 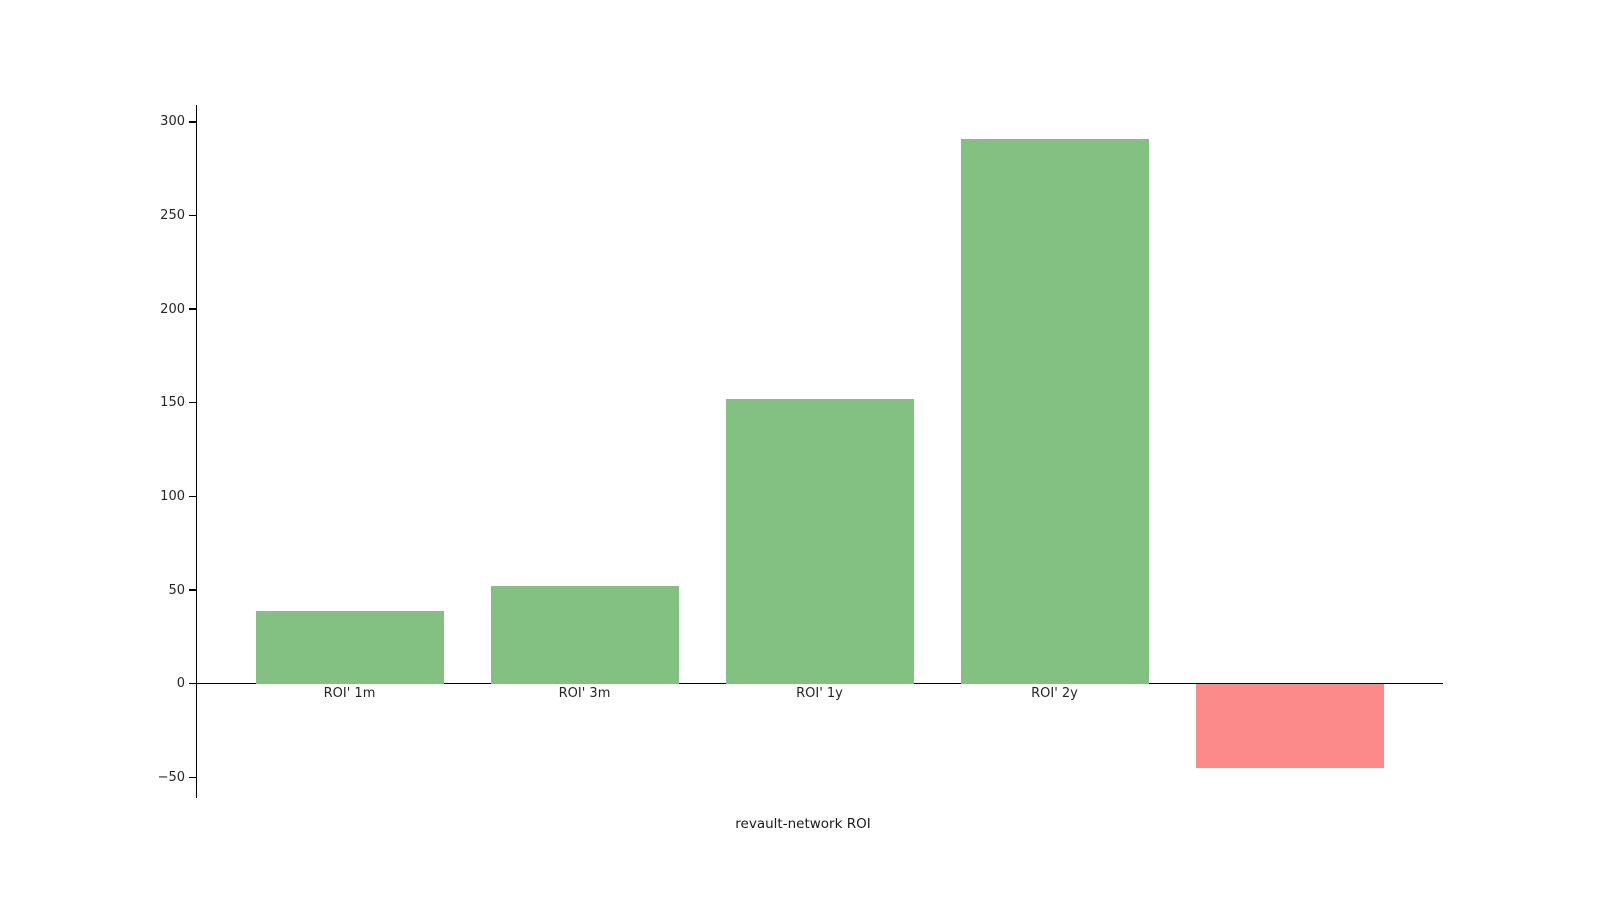 I want to click on y-axis-line, so click(x=197, y=451).